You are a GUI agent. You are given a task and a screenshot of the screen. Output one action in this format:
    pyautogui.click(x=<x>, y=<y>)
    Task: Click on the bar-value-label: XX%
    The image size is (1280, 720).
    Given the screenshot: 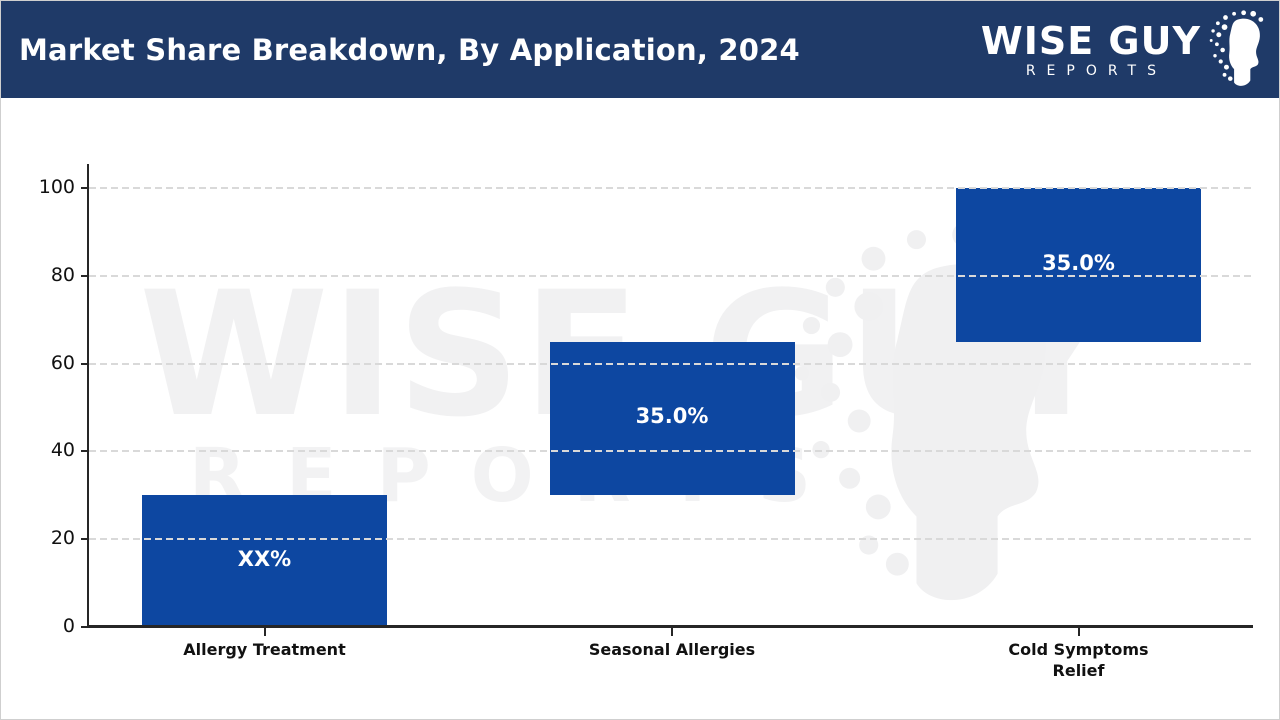 What is the action you would take?
    pyautogui.click(x=264, y=559)
    